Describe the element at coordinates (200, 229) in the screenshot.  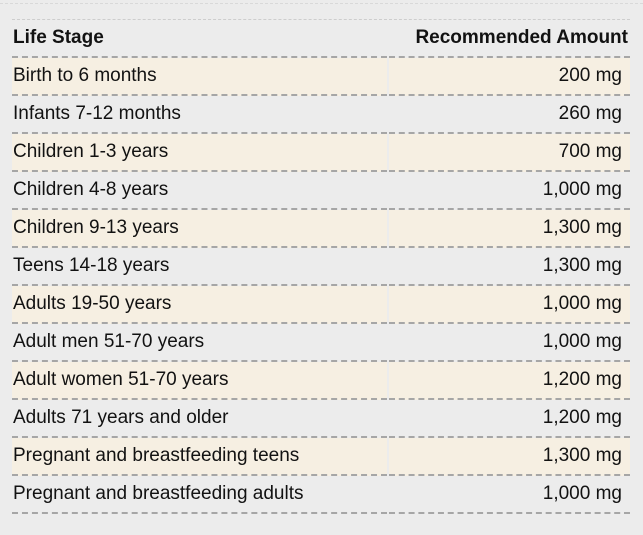
I see `life-stage-cell: Children 9-13 years` at that location.